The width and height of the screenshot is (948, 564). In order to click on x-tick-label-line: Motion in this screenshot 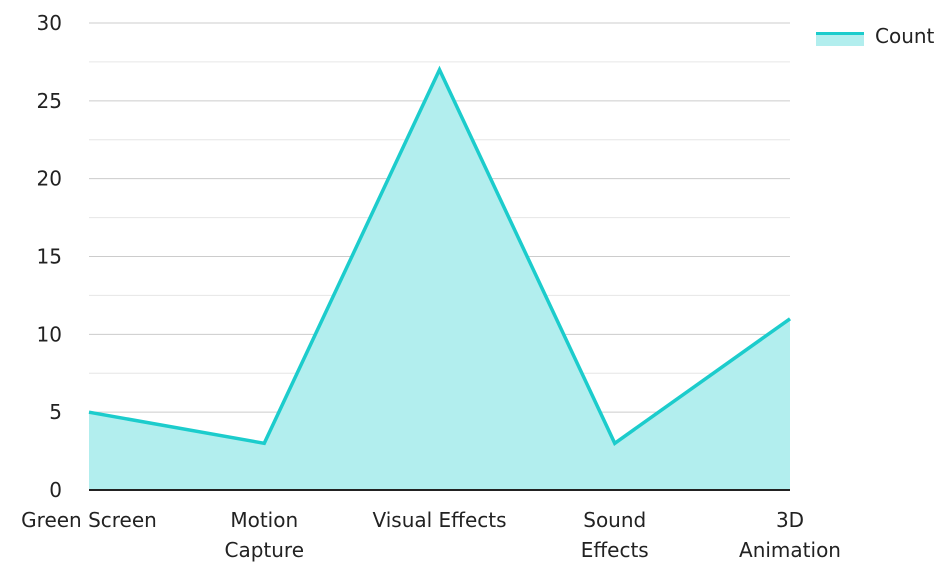, I will do `click(264, 520)`.